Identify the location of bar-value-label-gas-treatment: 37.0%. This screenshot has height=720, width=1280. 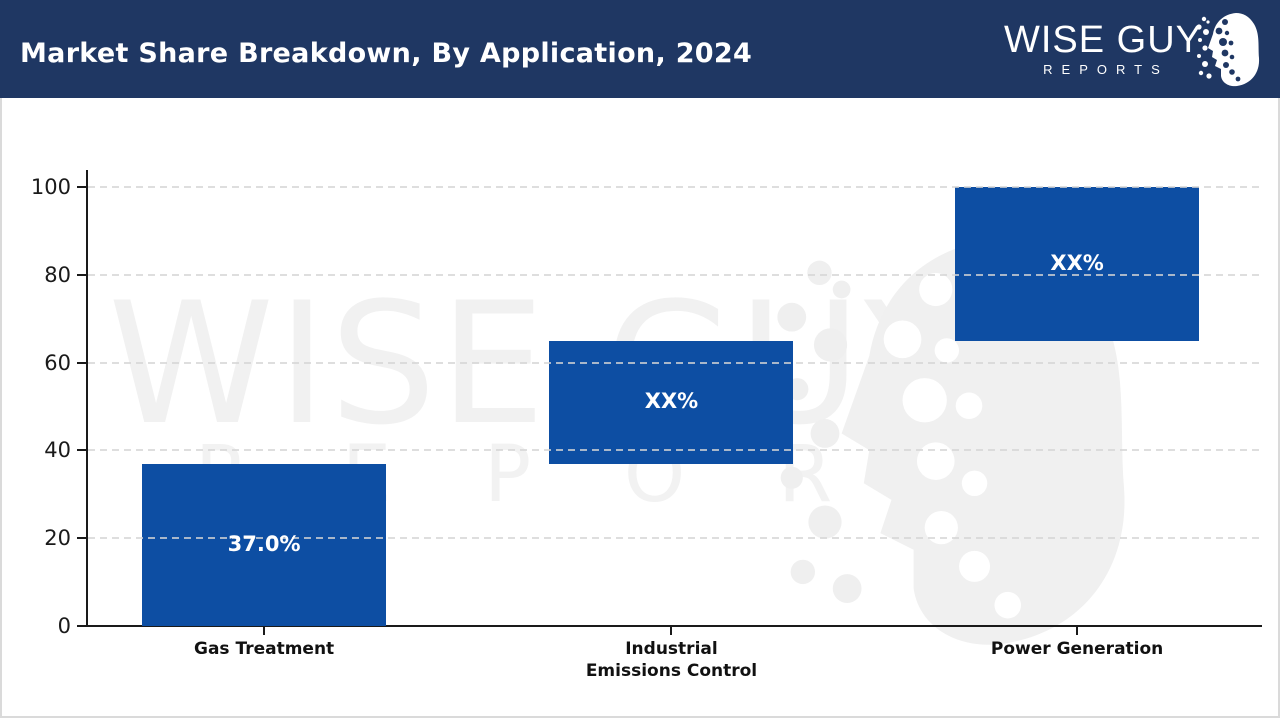
(264, 543).